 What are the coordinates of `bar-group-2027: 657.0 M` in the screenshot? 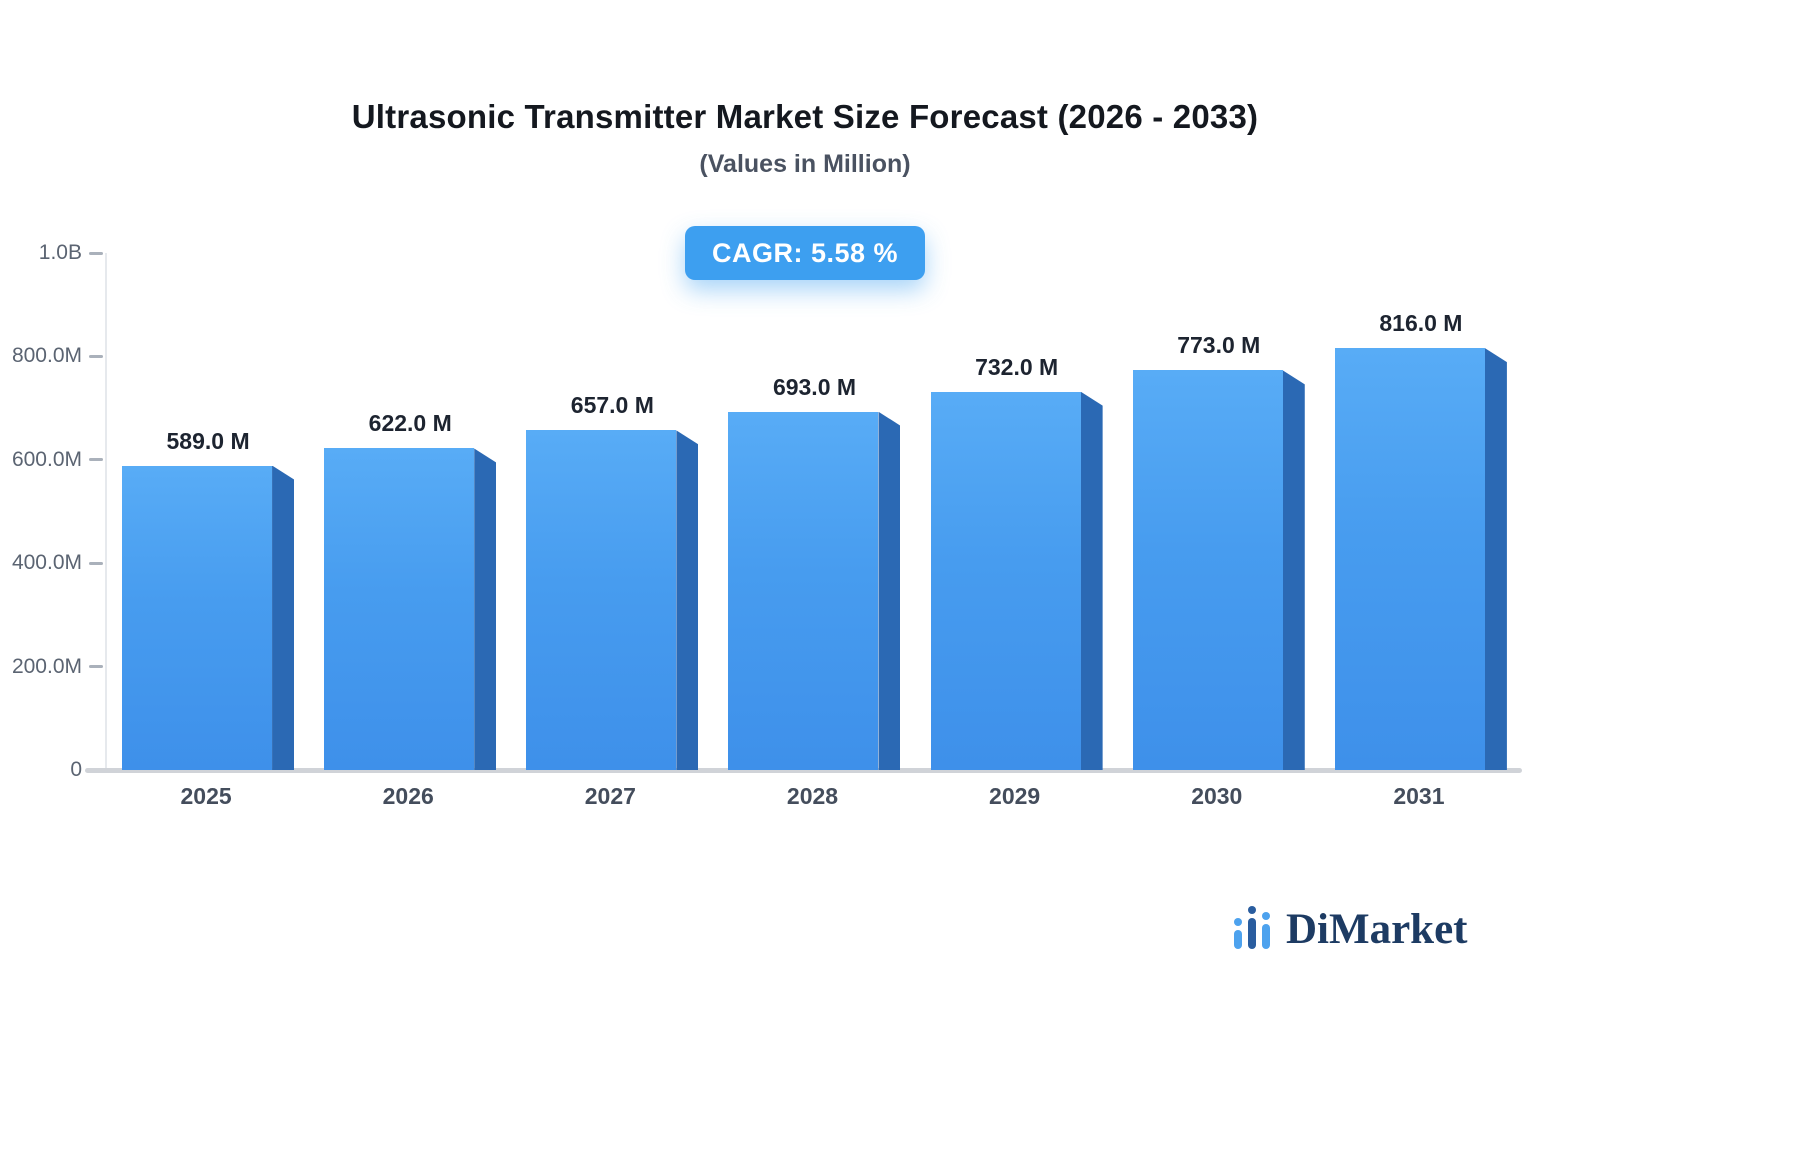 It's located at (612, 511).